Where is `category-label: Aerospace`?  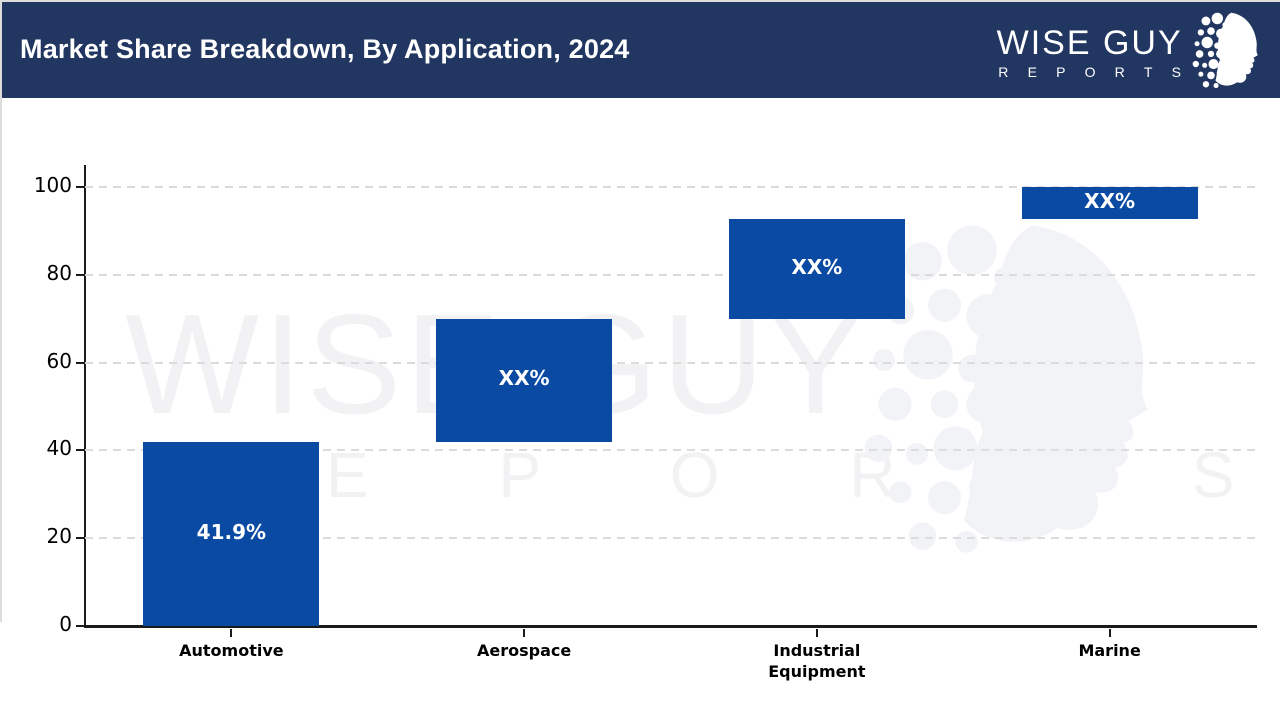
category-label: Aerospace is located at coordinates (524, 650).